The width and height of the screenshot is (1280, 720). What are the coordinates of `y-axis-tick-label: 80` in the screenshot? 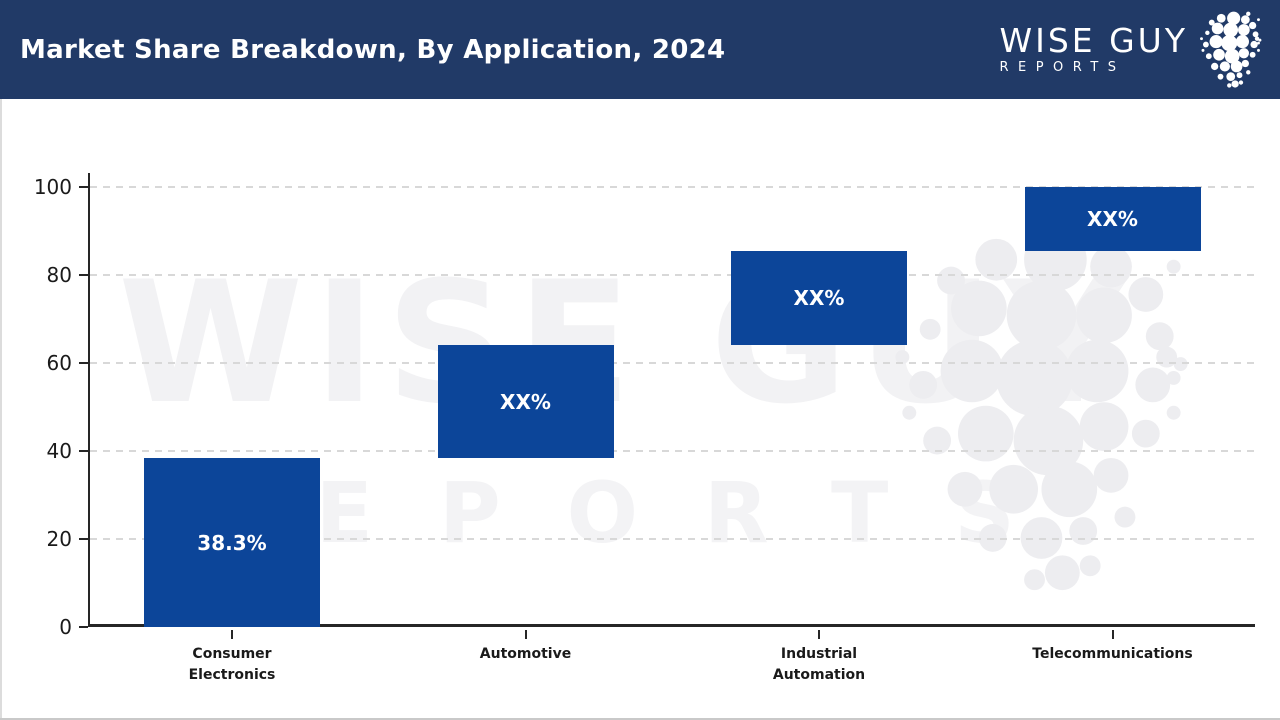 It's located at (59, 275).